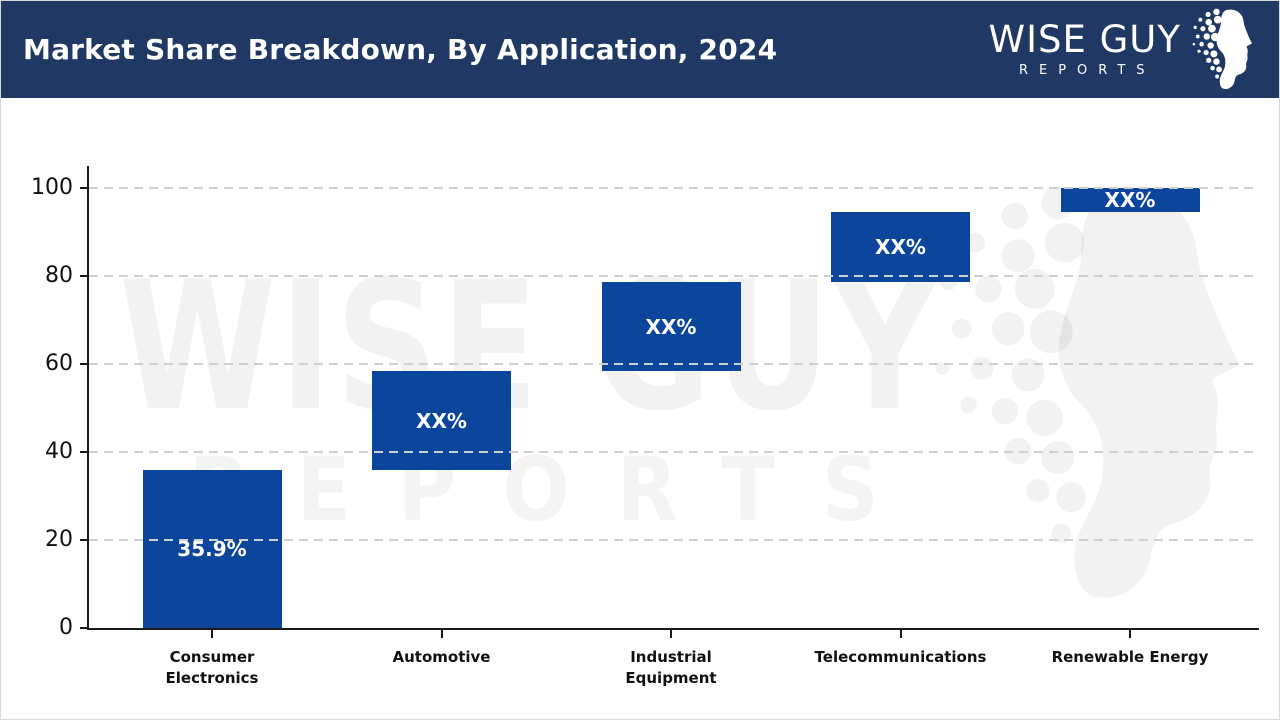 The height and width of the screenshot is (720, 1280). Describe the element at coordinates (900, 657) in the screenshot. I see `x-axis-category-label: Telecommunications` at that location.